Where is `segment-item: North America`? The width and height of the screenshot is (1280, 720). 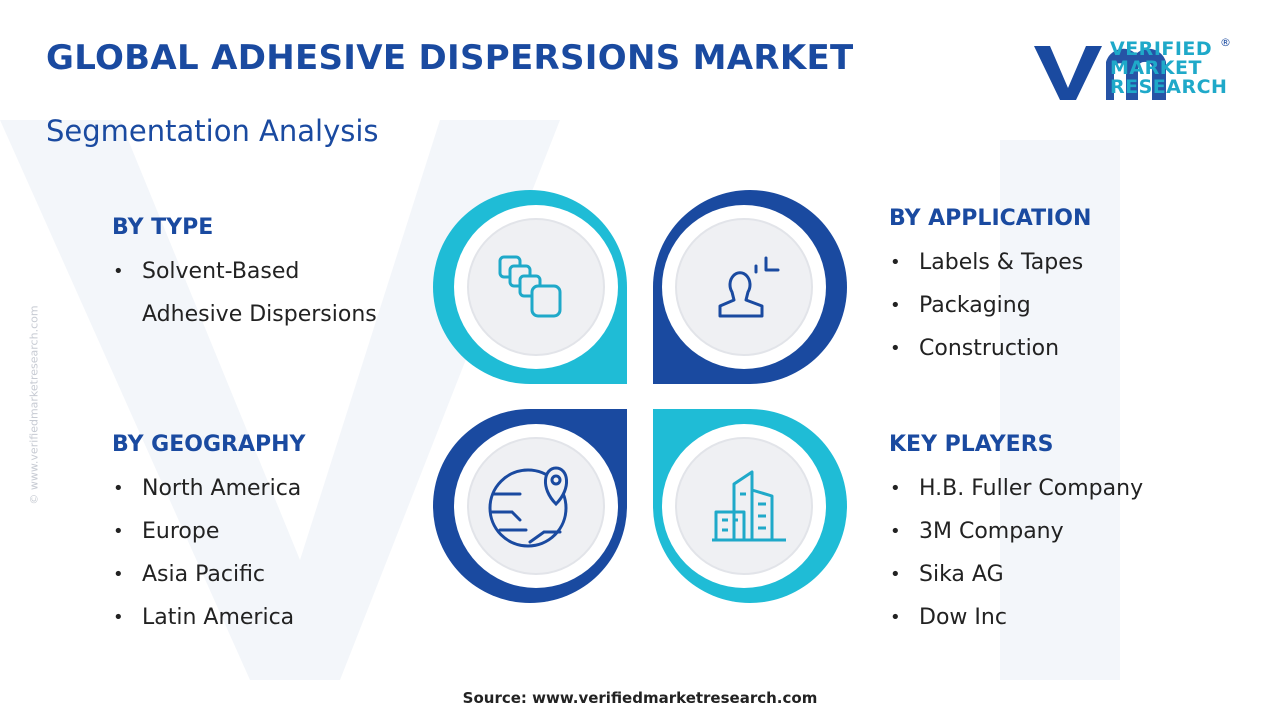 segment-item: North America is located at coordinates (277, 488).